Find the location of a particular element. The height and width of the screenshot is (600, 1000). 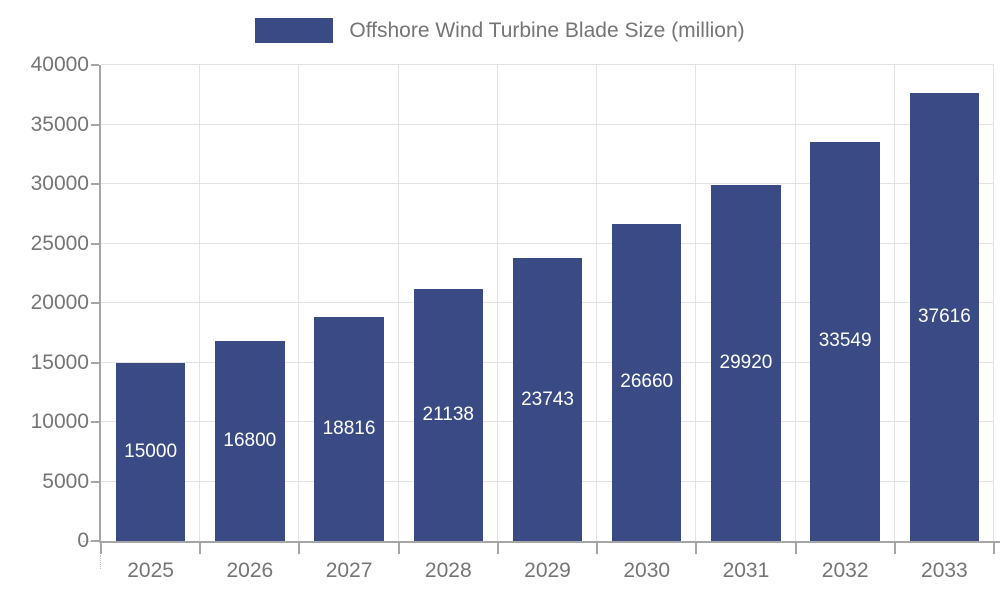

x-tick-label: 2027 is located at coordinates (349, 570).